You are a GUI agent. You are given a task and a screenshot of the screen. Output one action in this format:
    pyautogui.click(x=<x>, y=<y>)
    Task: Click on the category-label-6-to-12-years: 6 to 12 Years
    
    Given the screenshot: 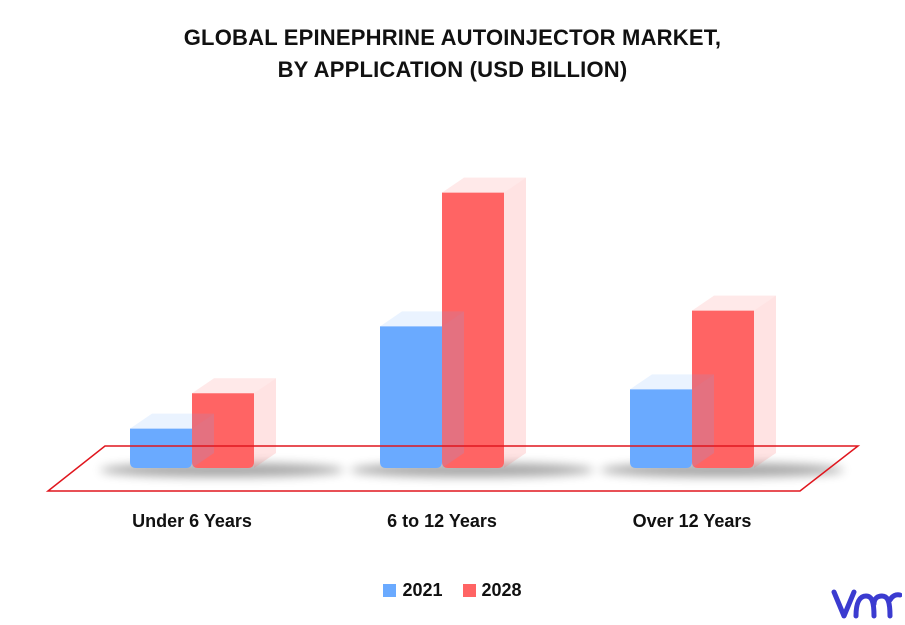 What is the action you would take?
    pyautogui.click(x=442, y=521)
    